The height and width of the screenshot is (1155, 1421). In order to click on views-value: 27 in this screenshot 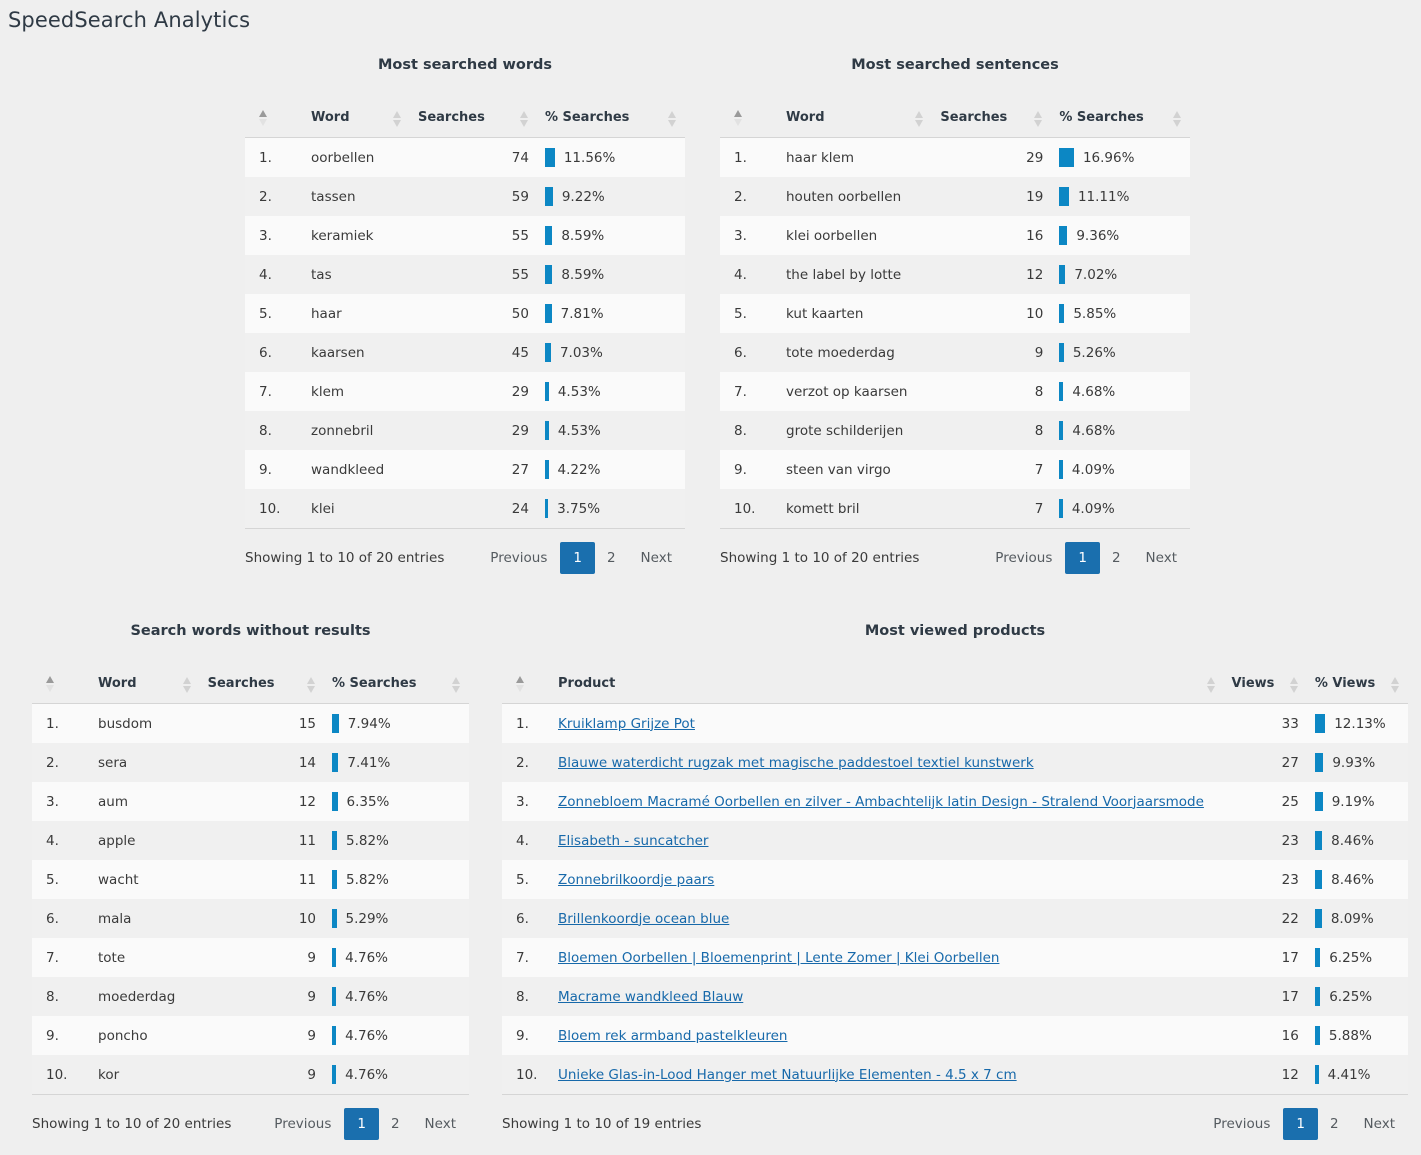, I will do `click(1290, 762)`.